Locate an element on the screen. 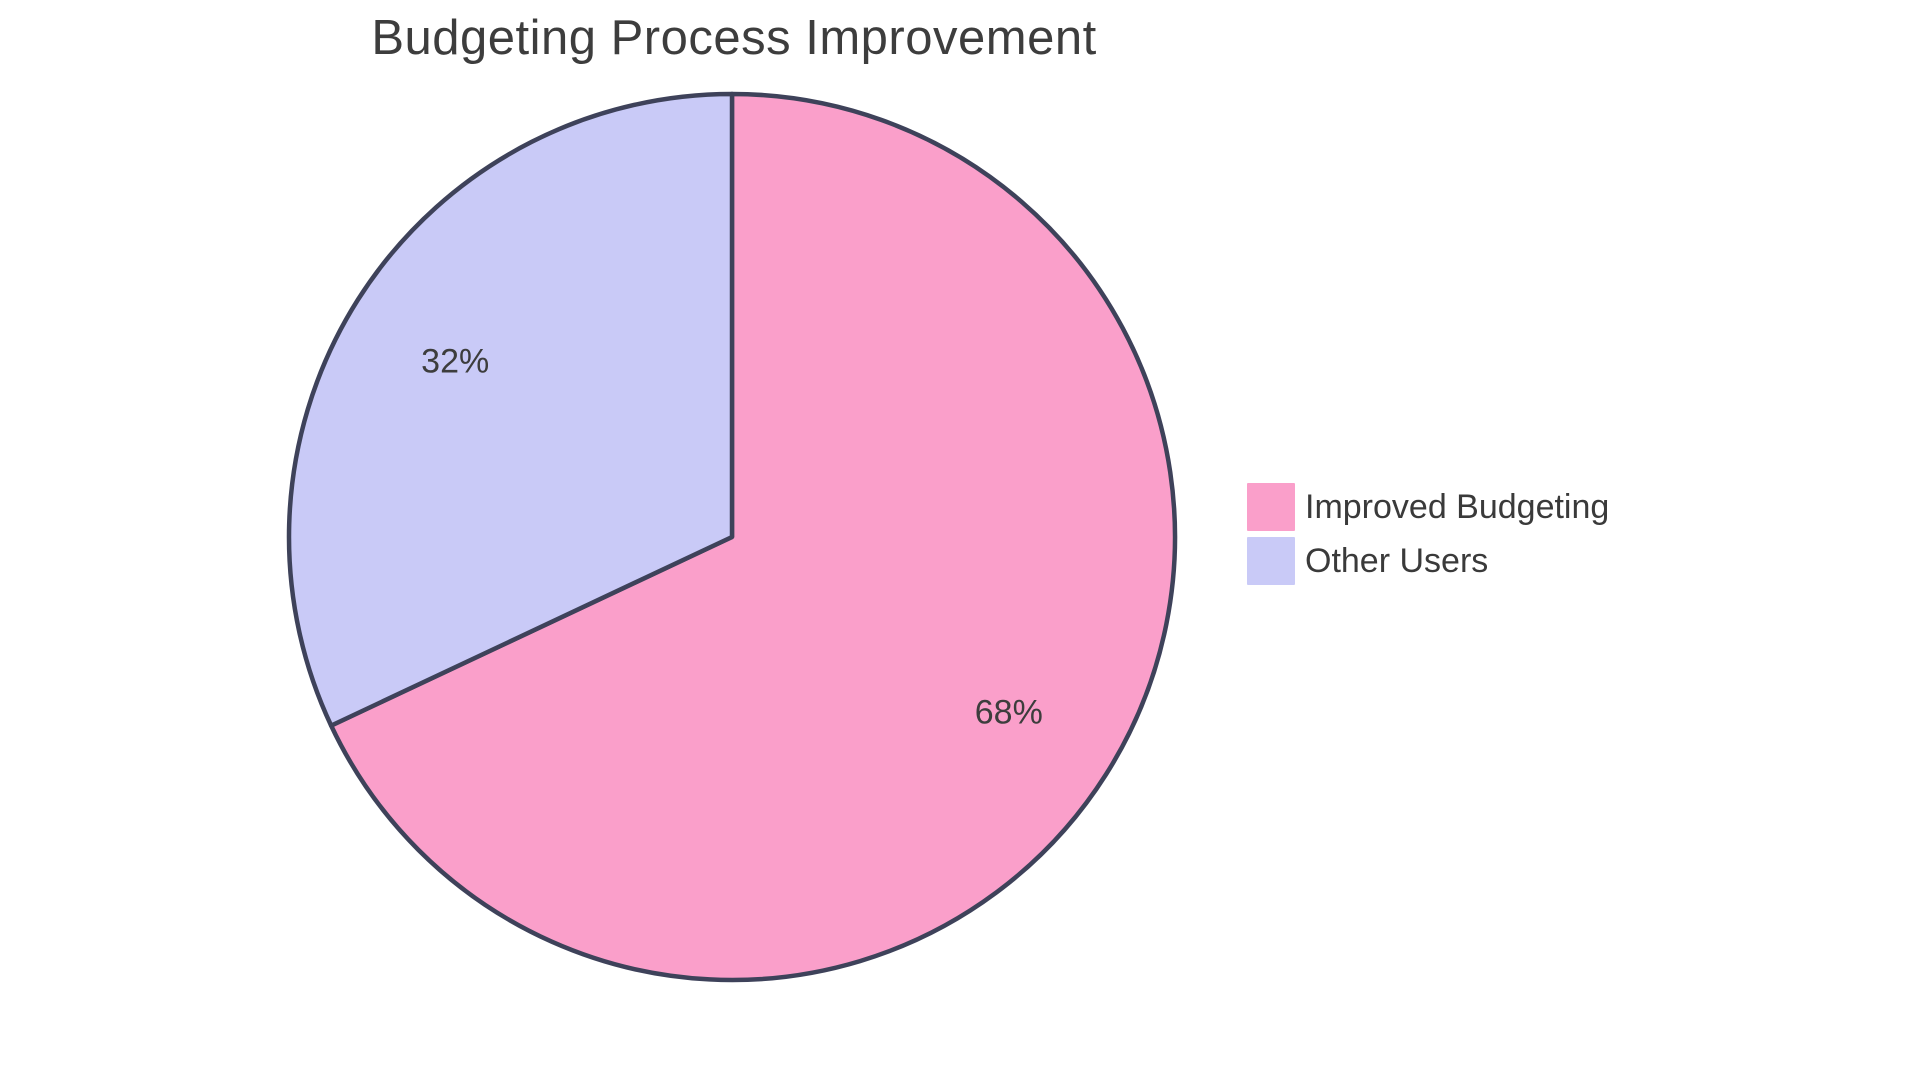 The height and width of the screenshot is (1083, 1920). legend-item-improved-budgeting: Improved Budgeting is located at coordinates (1428, 507).